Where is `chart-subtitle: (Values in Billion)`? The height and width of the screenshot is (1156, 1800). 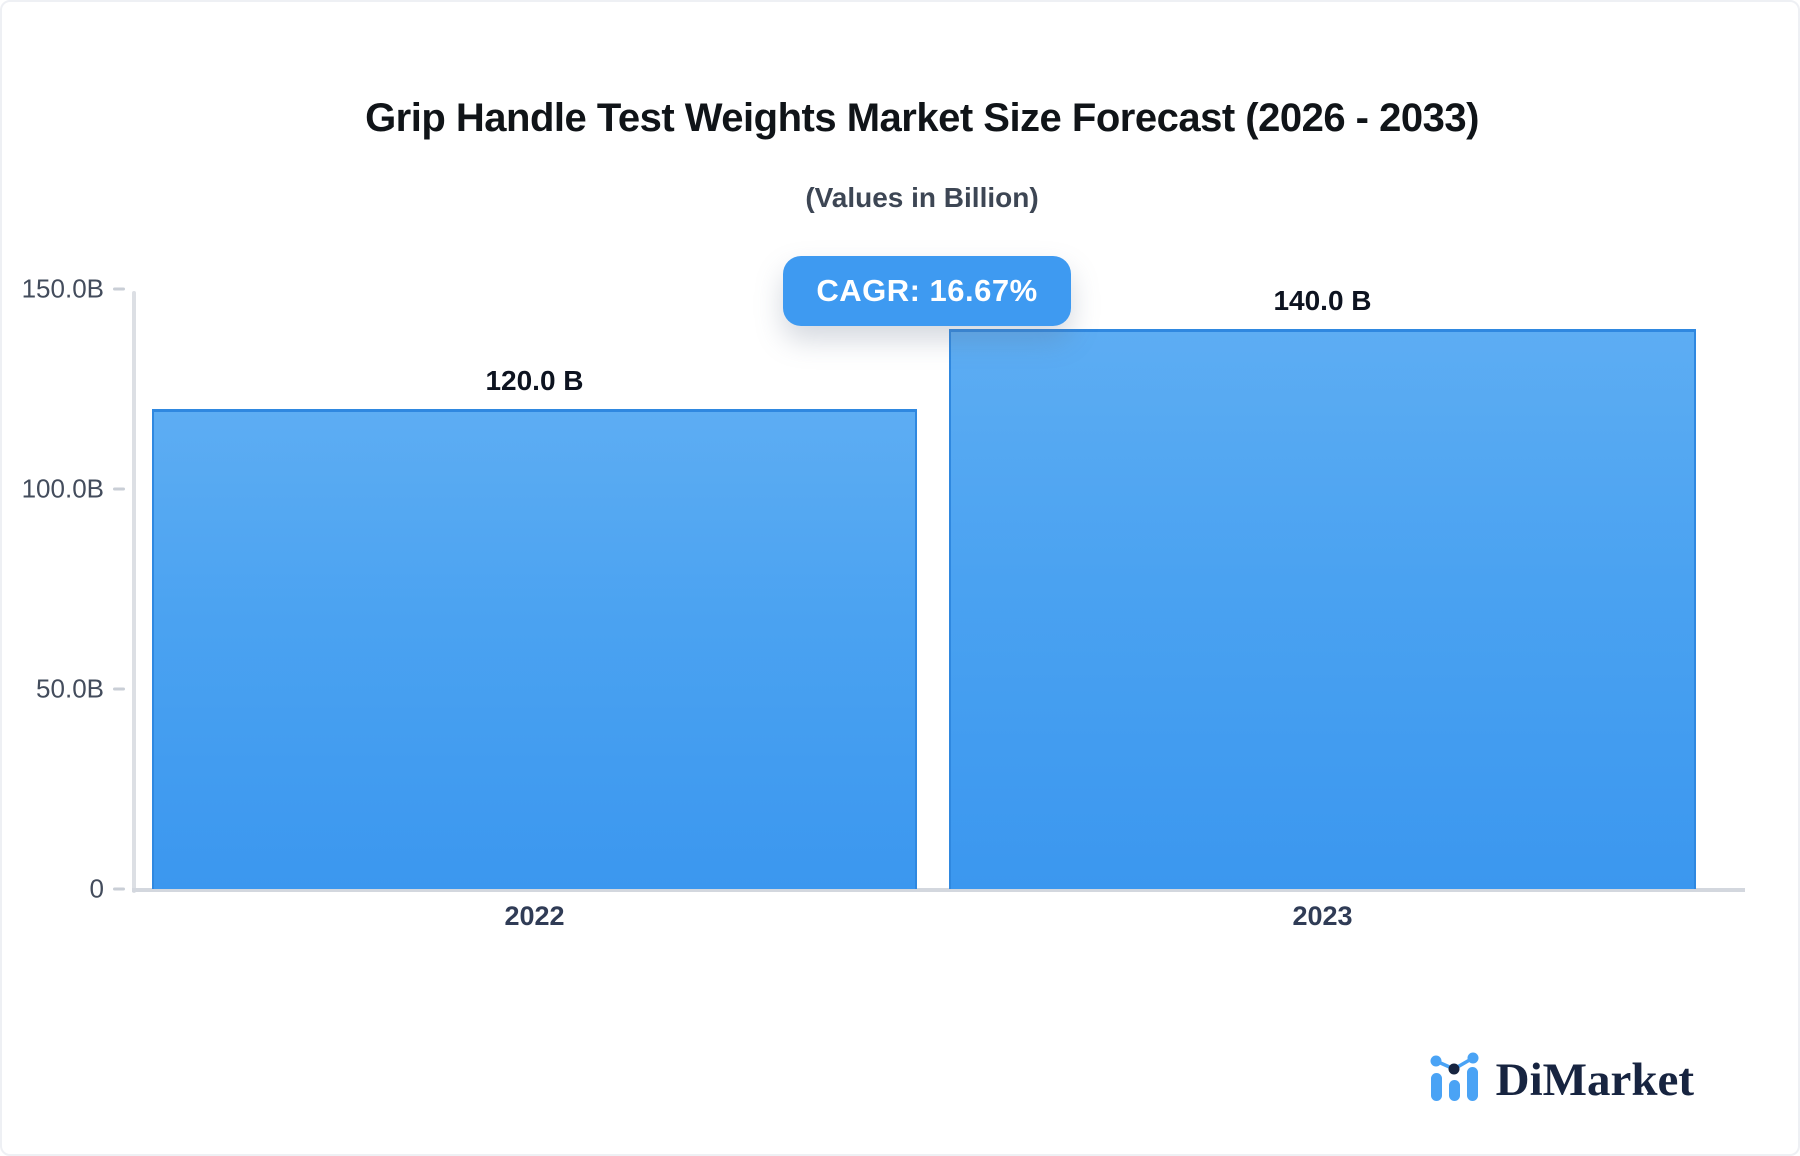 chart-subtitle: (Values in Billion) is located at coordinates (922, 197).